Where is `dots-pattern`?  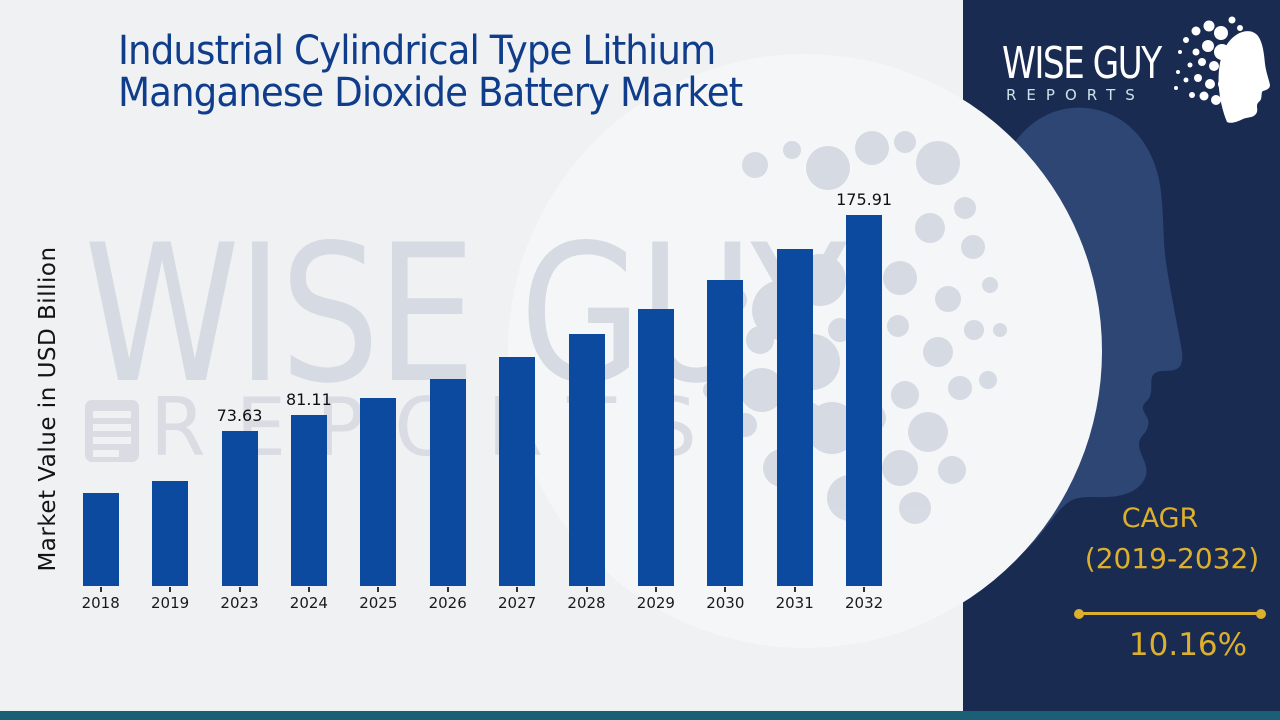
dots-pattern is located at coordinates (855, 327).